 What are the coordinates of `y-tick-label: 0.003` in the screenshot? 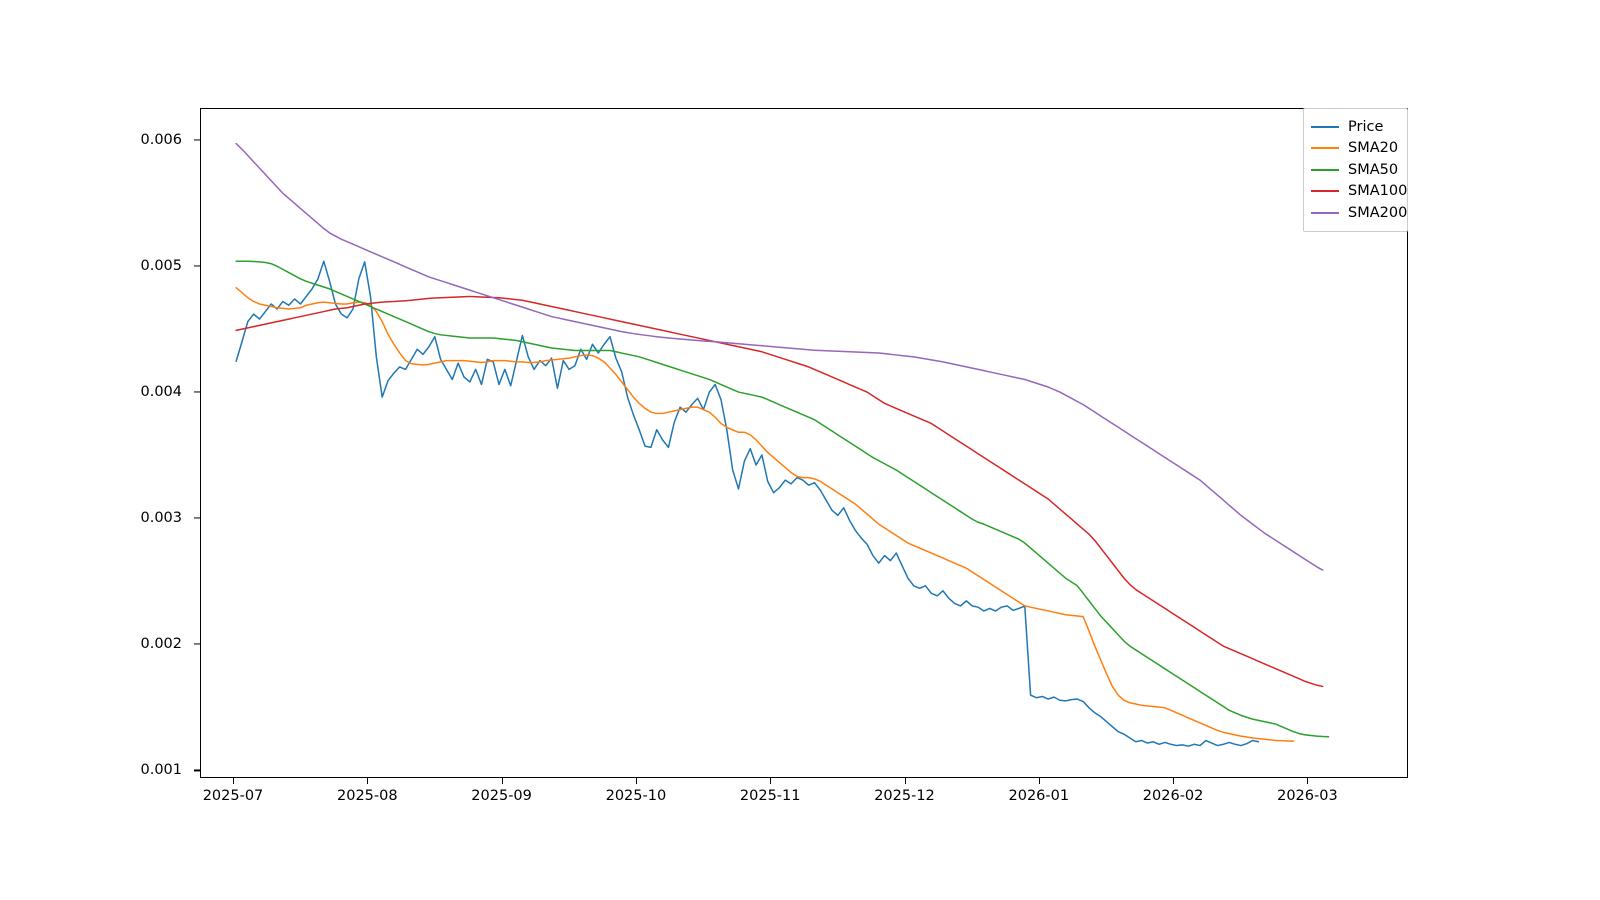 It's located at (161, 518).